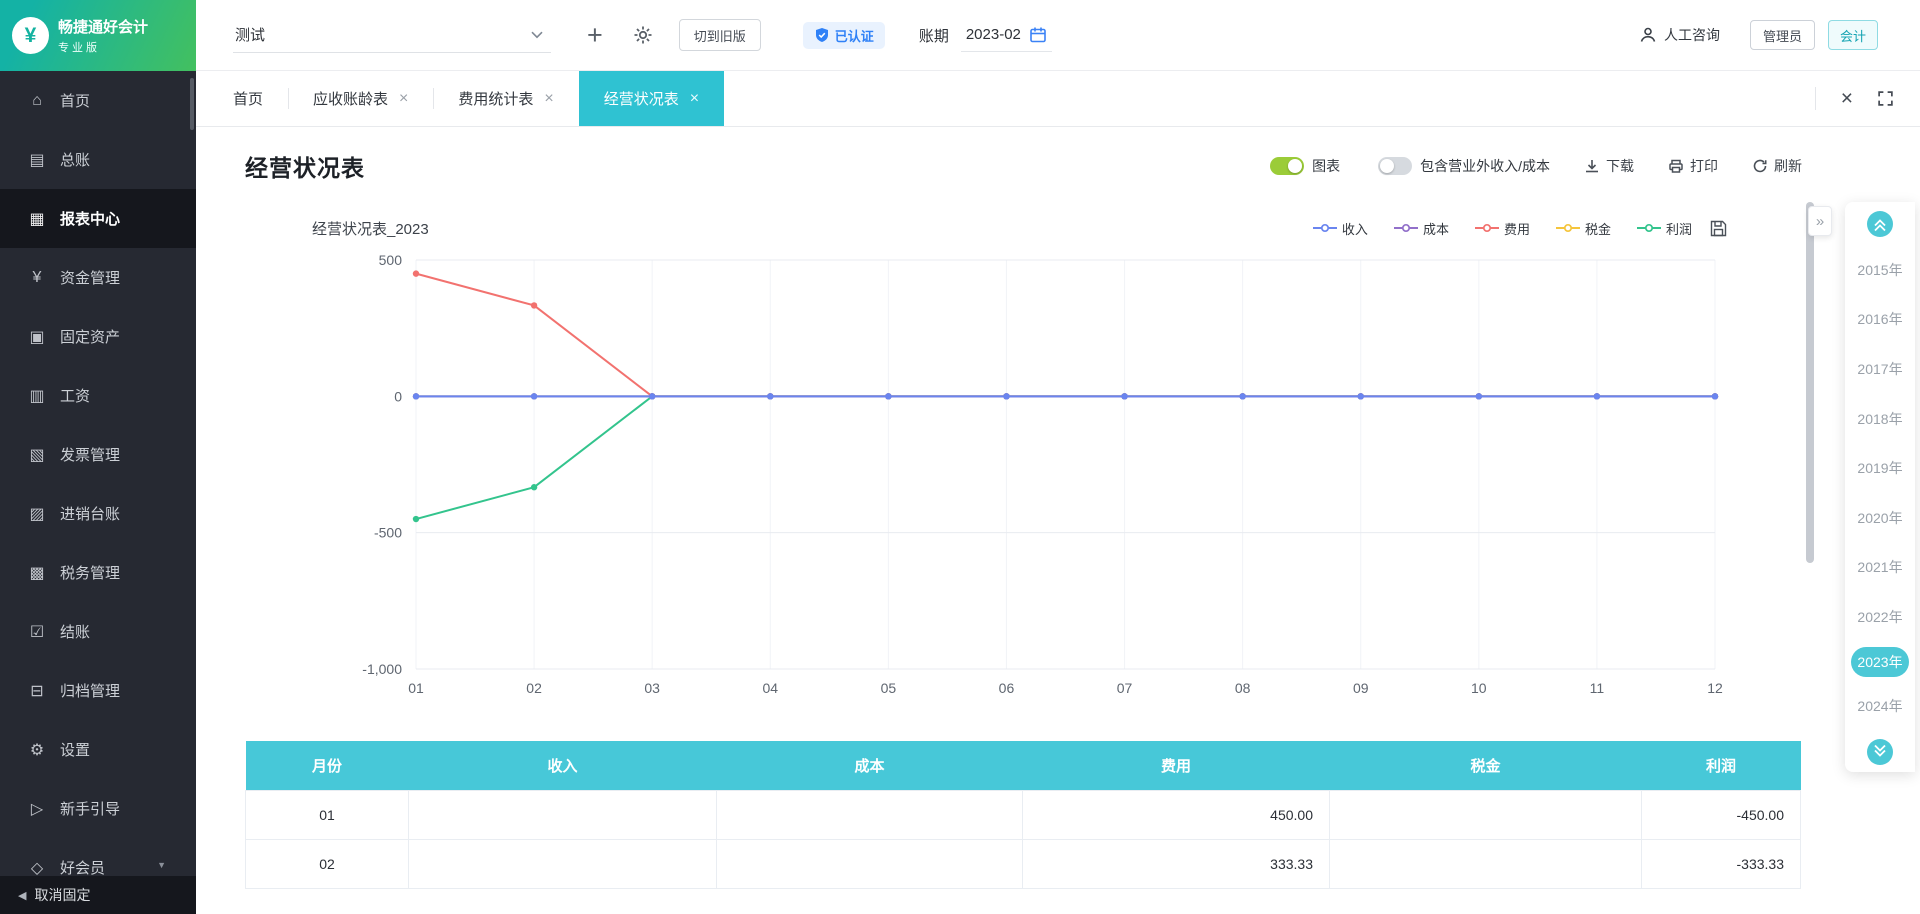 This screenshot has height=914, width=1920. I want to click on chart-view-toggle, so click(1287, 166).